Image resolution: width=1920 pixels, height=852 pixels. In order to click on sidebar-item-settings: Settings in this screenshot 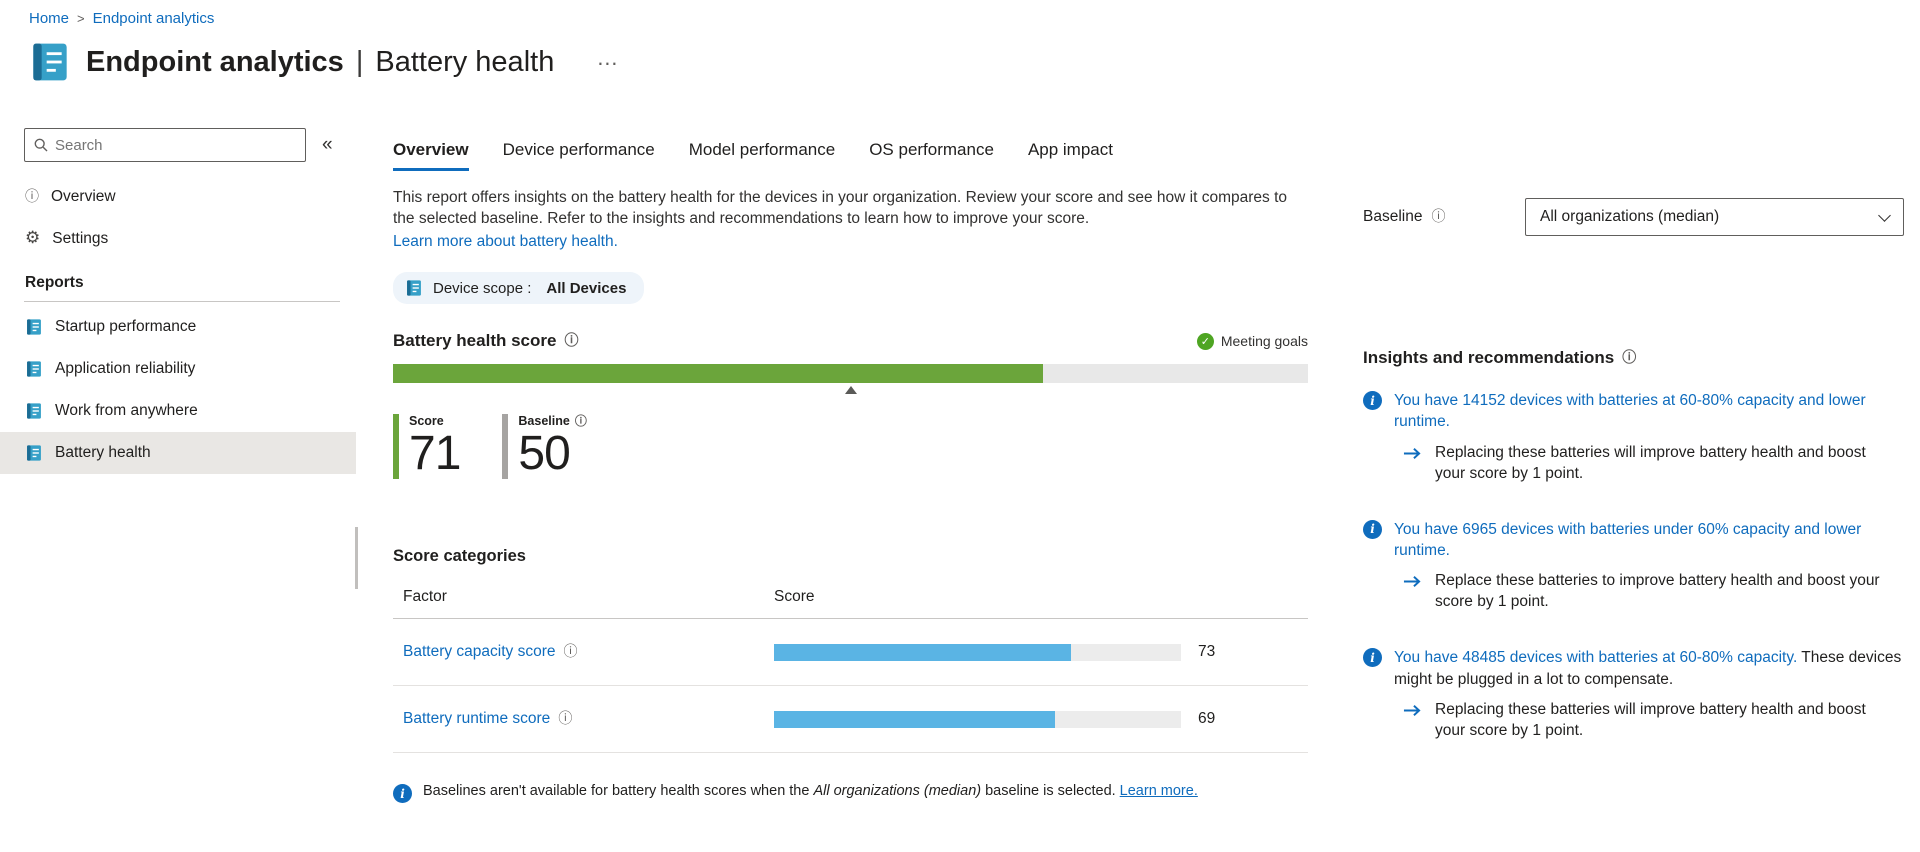, I will do `click(178, 239)`.